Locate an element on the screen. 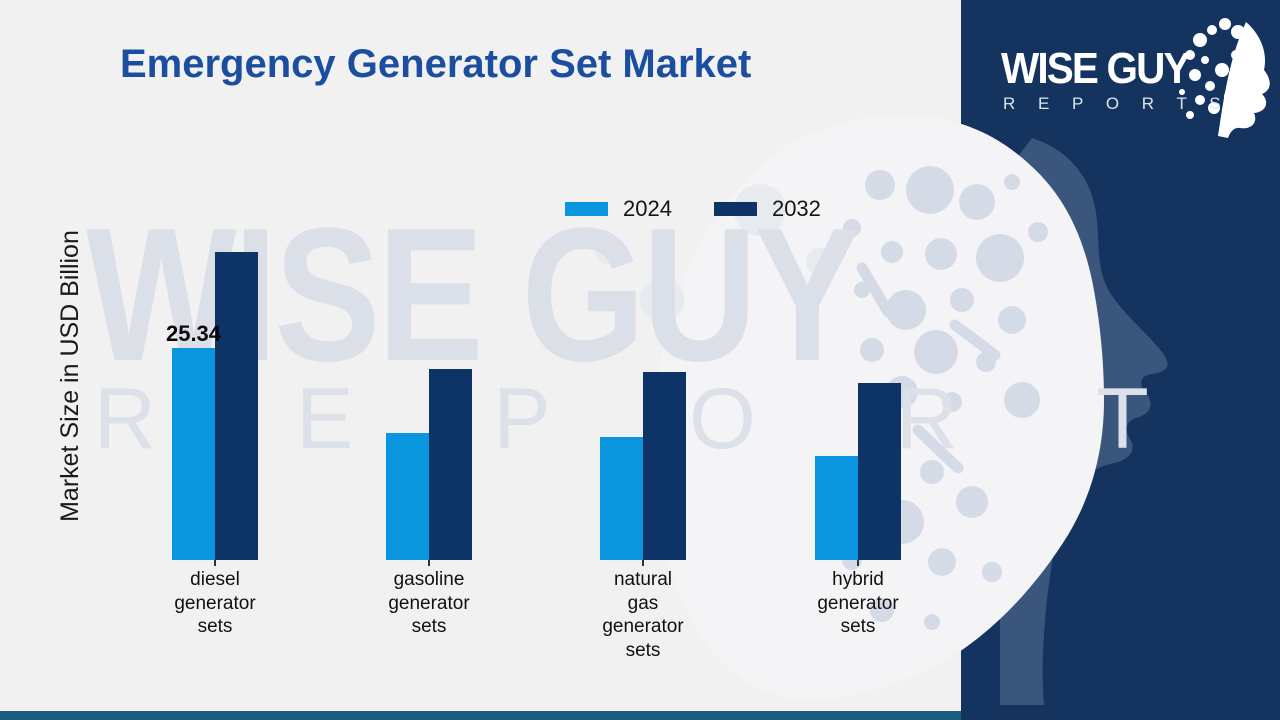  category-label: natural gas generator sets is located at coordinates (643, 615).